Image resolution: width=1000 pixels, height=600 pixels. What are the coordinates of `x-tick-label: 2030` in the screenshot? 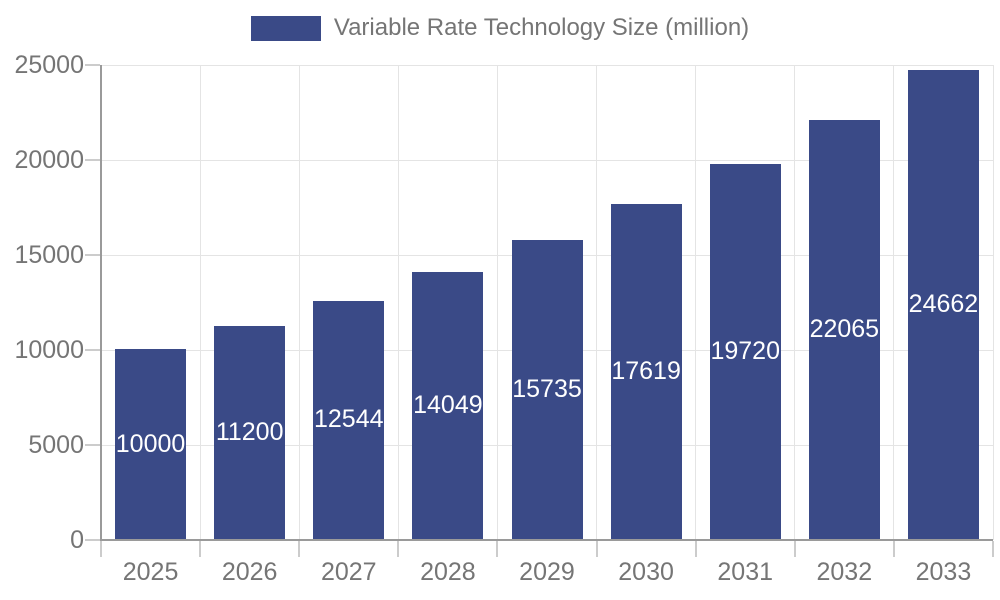 It's located at (646, 572).